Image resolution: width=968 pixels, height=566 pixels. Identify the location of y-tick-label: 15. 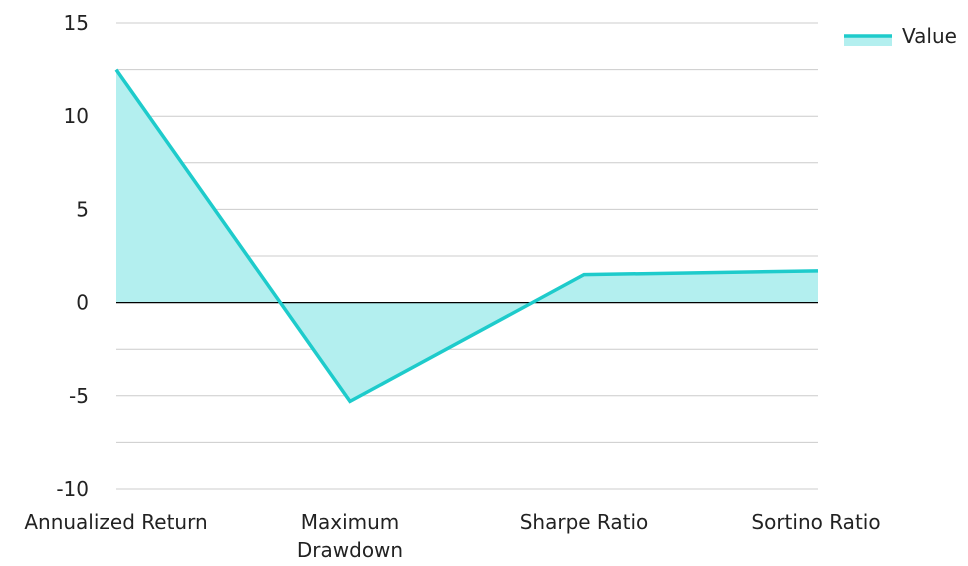
(76, 23).